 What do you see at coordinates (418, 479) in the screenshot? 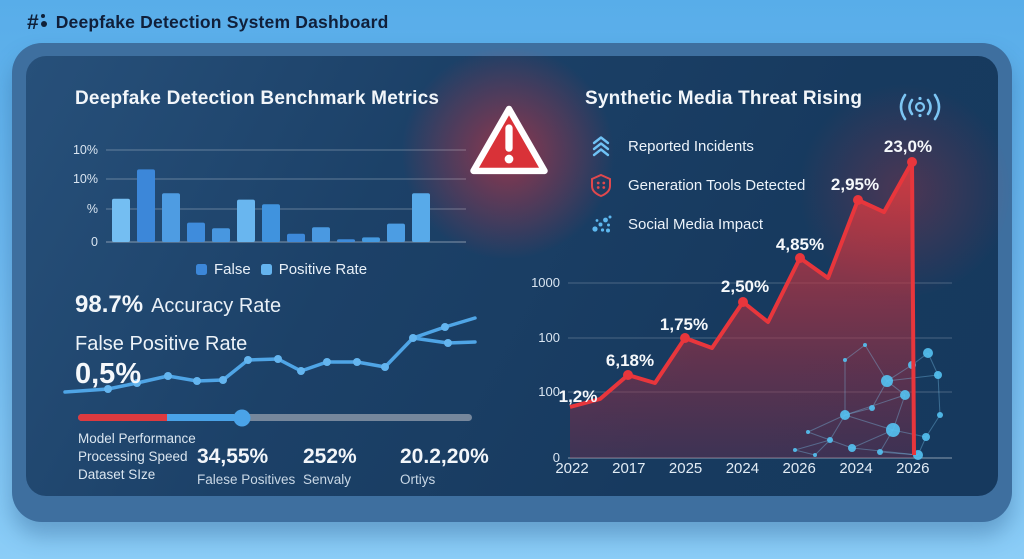
I see `metric-ortiys-label: Ortiys` at bounding box center [418, 479].